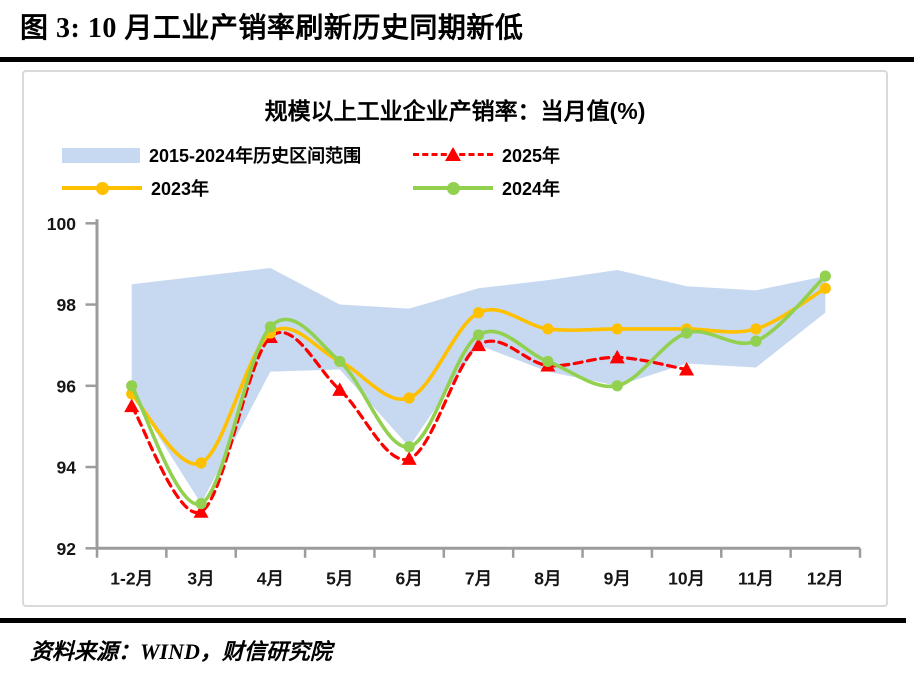 The image size is (914, 687). I want to click on dashed-line-swatch, so click(453, 155).